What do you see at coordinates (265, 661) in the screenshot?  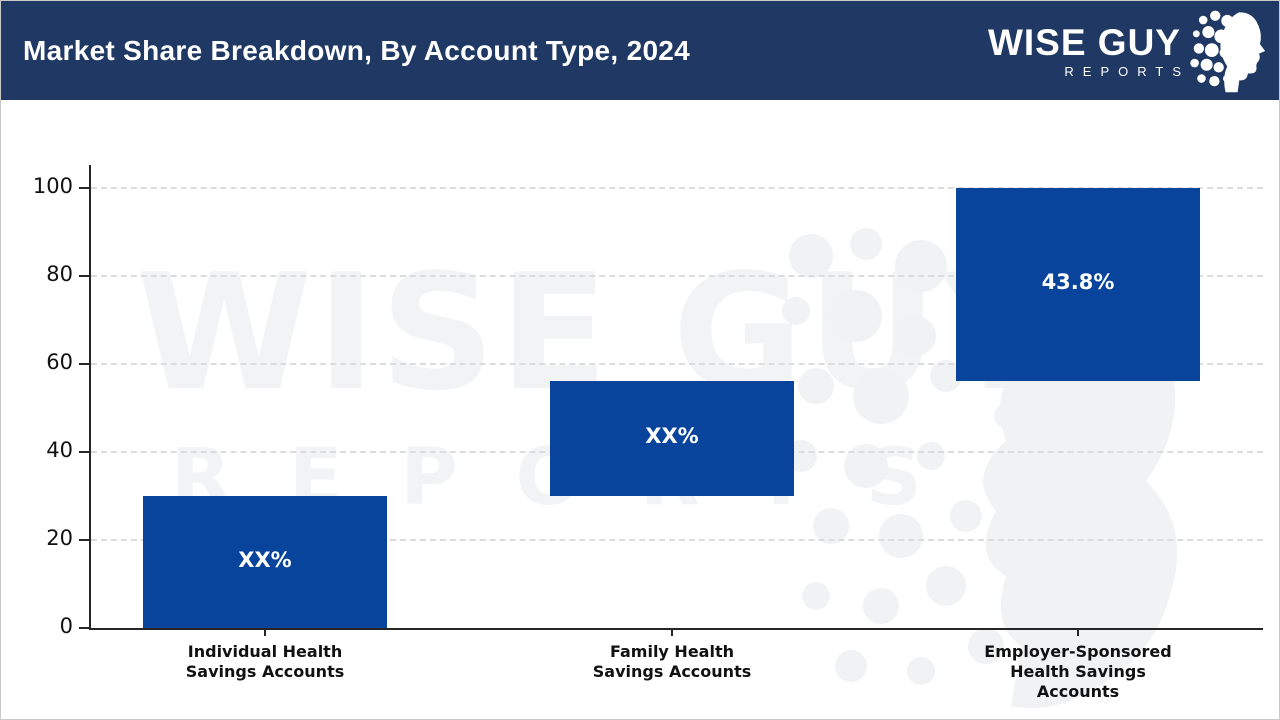 I see `category-label: Individual Health Savings Accounts` at bounding box center [265, 661].